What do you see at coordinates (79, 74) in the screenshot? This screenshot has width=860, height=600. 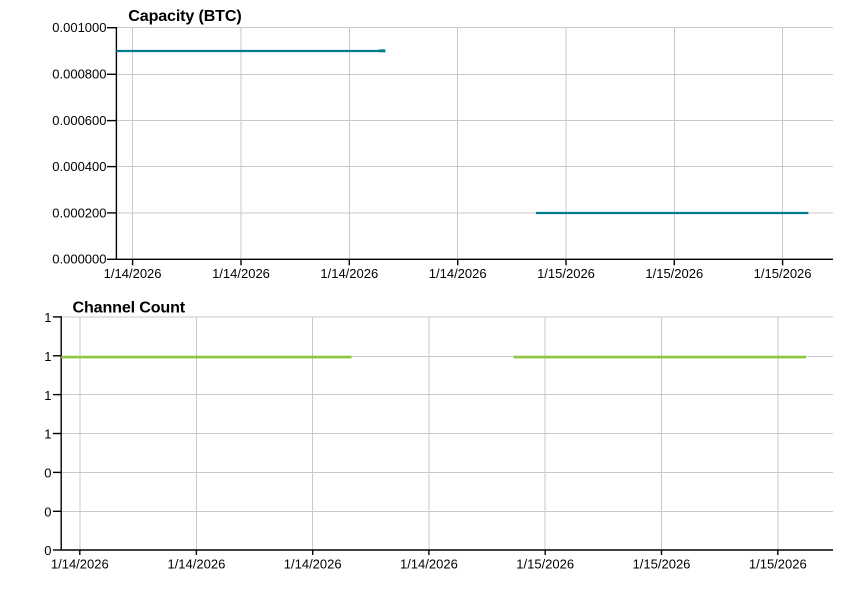 I see `svg-text: 0.000800` at bounding box center [79, 74].